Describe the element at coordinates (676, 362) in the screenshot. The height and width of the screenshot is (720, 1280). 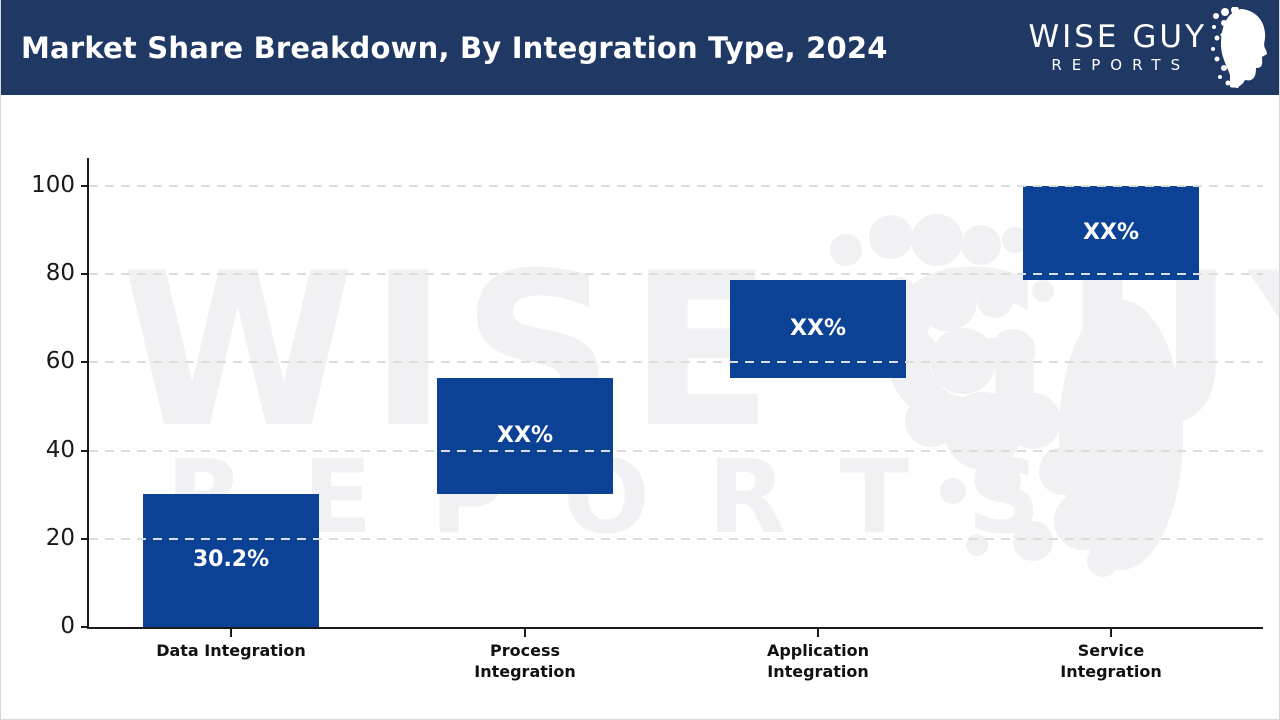
I see `gridline-y60` at that location.